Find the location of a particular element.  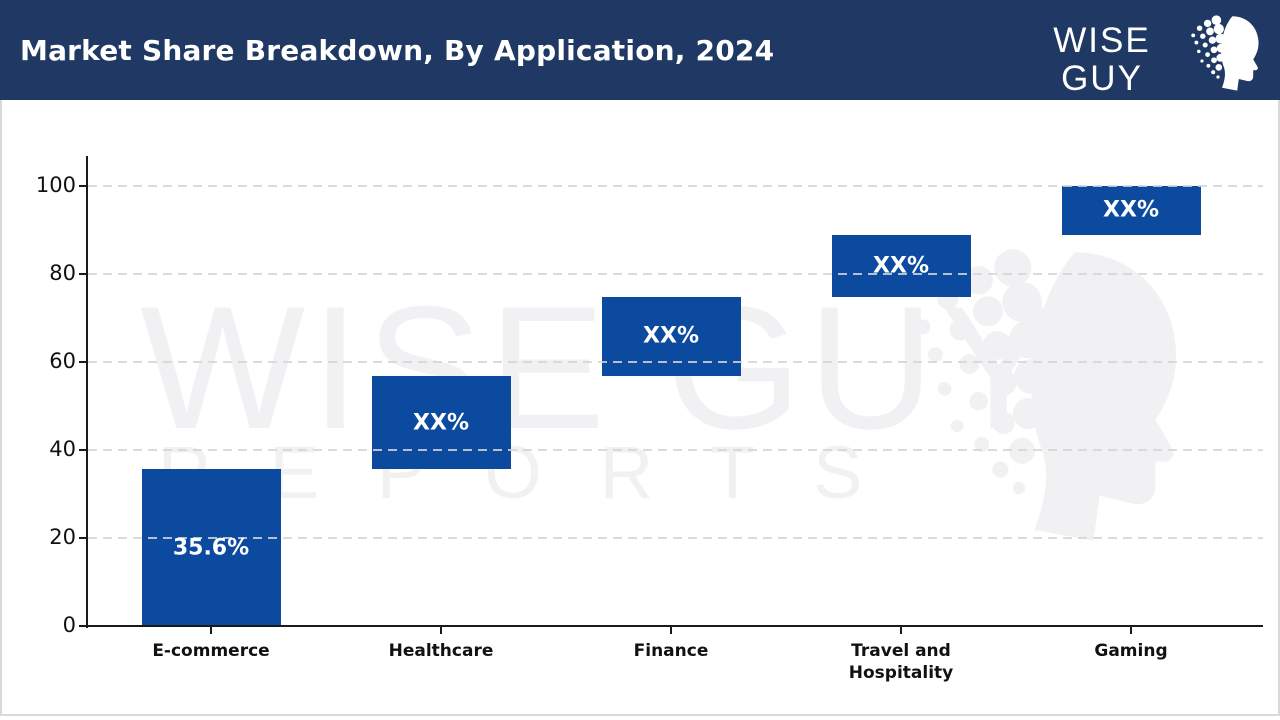

x-axis-category-label: Gaming is located at coordinates (1130, 651).